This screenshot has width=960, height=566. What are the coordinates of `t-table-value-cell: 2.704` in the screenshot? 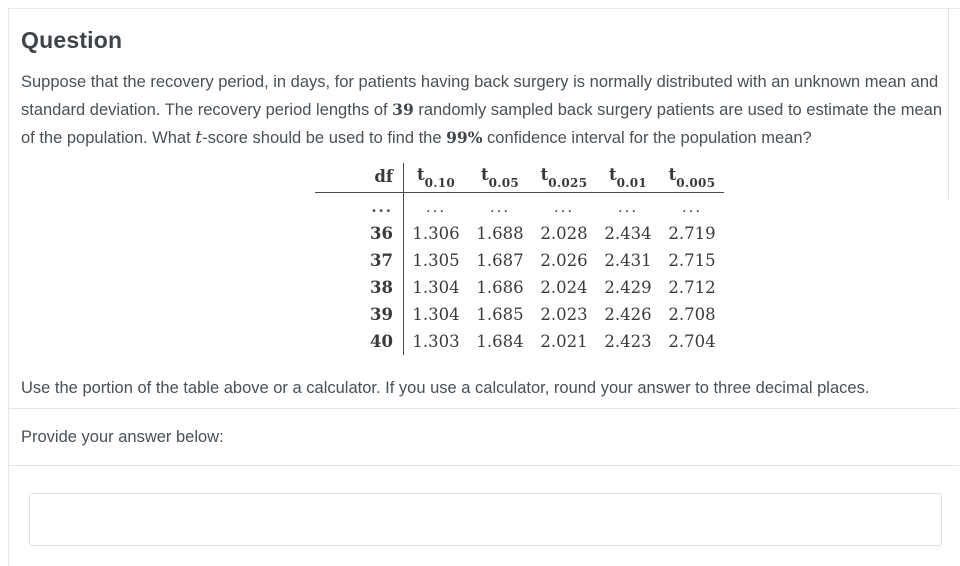 It's located at (692, 341).